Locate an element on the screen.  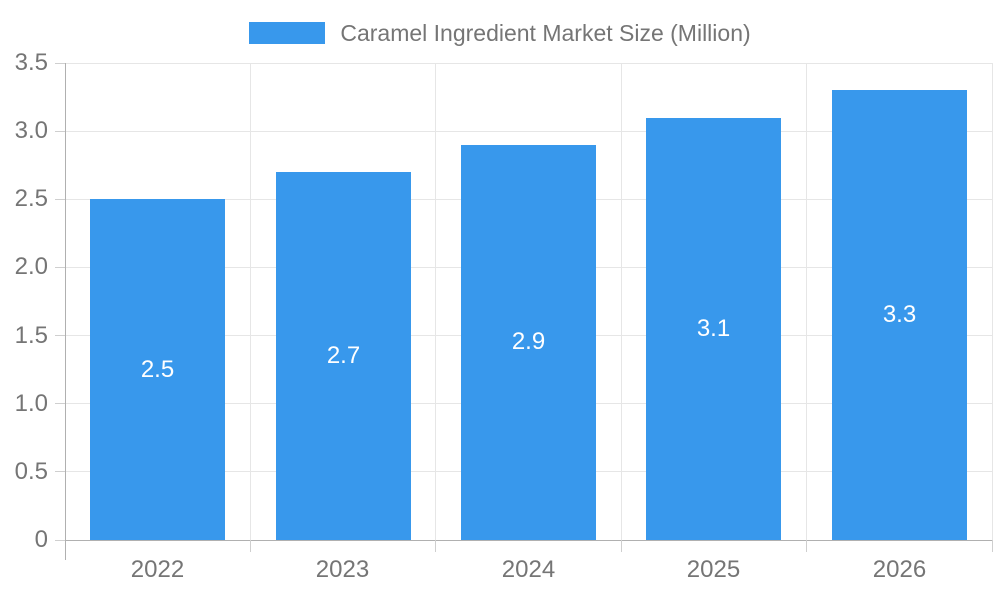
y-tick-label: 3.0 is located at coordinates (31, 131).